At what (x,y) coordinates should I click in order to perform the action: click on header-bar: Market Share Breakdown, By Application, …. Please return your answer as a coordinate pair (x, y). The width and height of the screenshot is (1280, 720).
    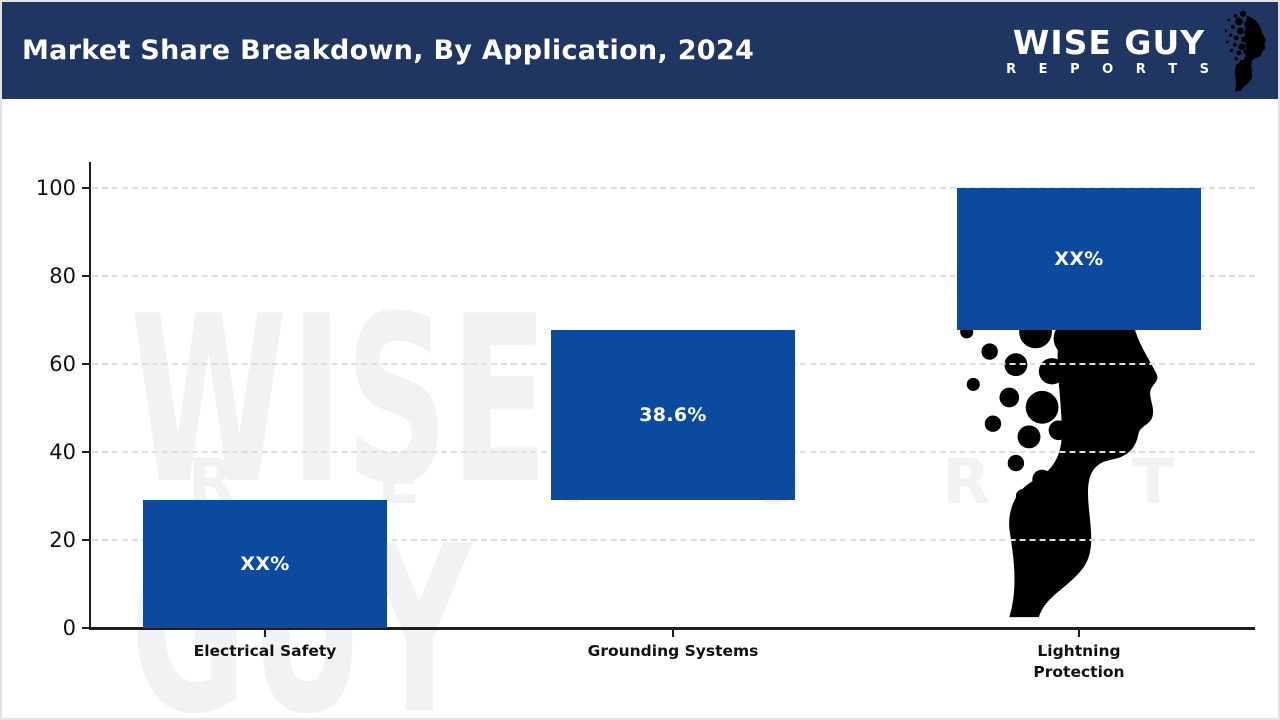
    Looking at the image, I should click on (640, 50).